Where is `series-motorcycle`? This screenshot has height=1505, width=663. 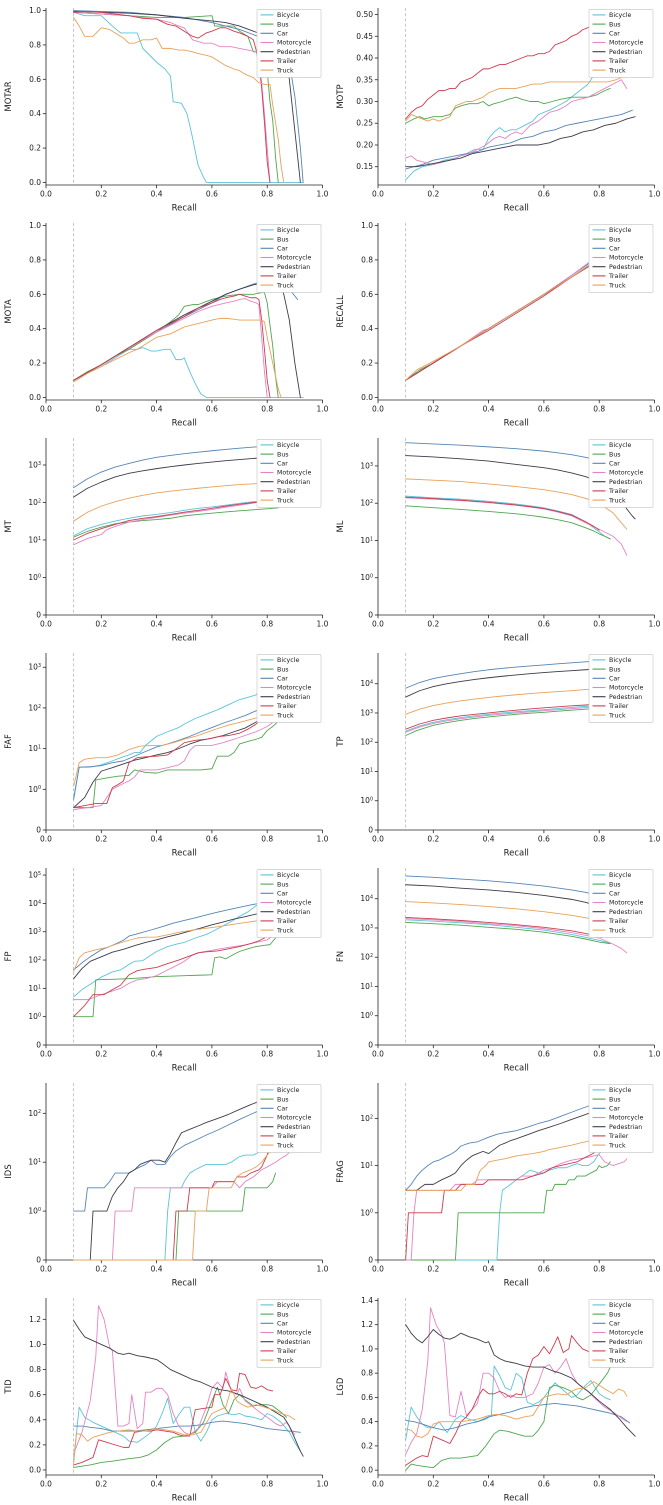
series-motorcycle is located at coordinates (515, 1207).